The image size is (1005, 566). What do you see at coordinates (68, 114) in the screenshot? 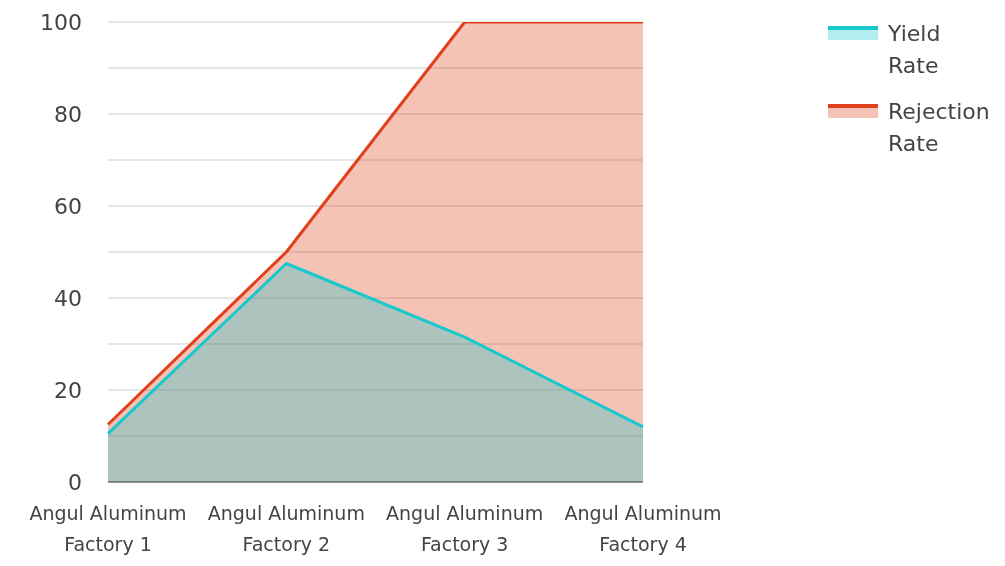
I see `y-tick-label: 80` at bounding box center [68, 114].